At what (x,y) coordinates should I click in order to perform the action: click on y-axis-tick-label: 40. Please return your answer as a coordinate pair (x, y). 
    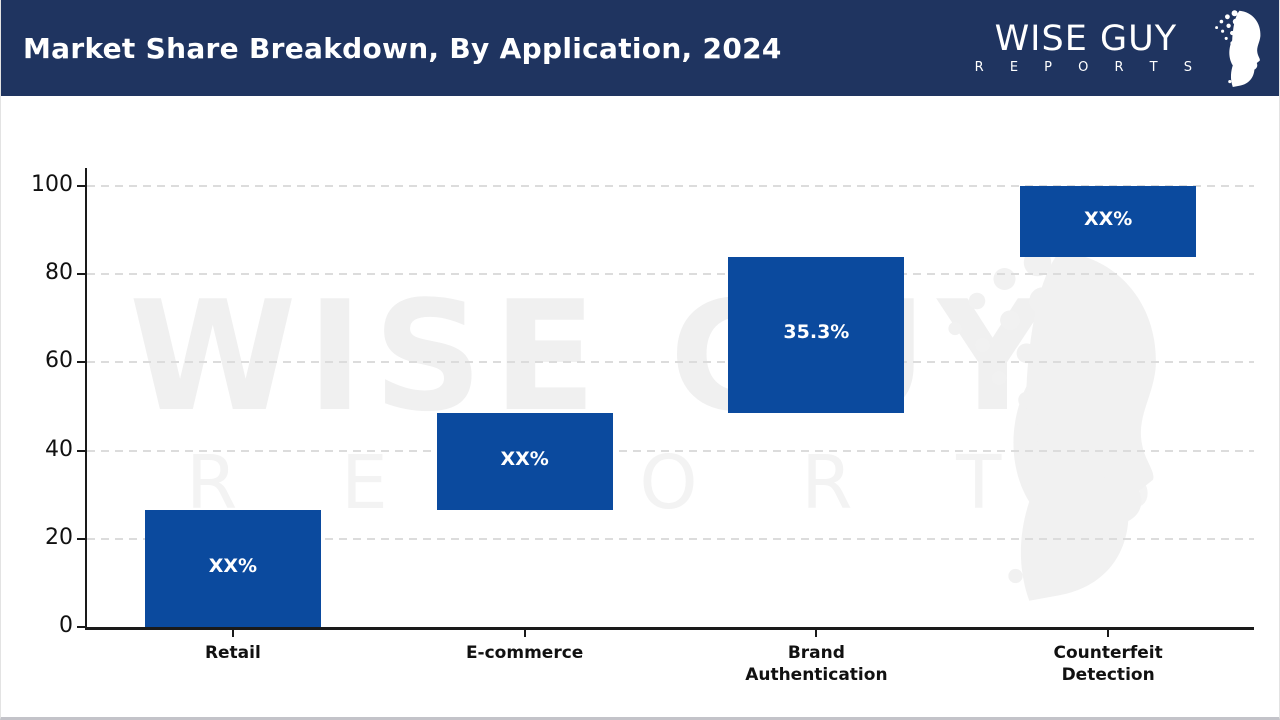
    Looking at the image, I should click on (59, 449).